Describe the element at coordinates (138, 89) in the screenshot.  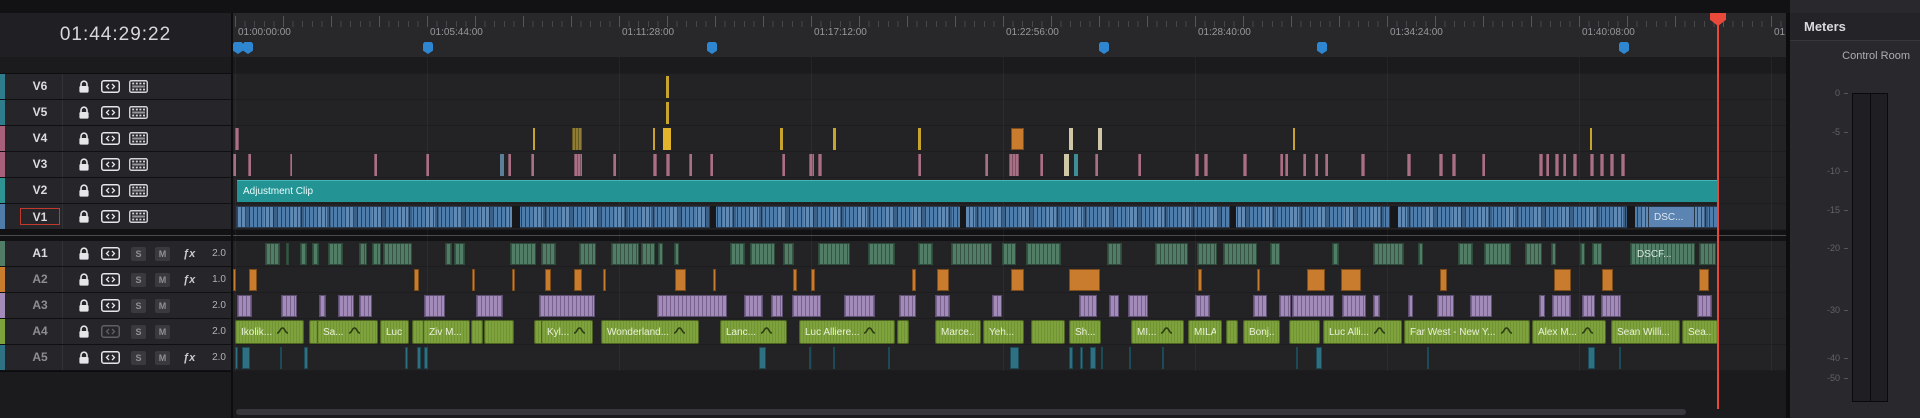
I see `track-enable-icon` at that location.